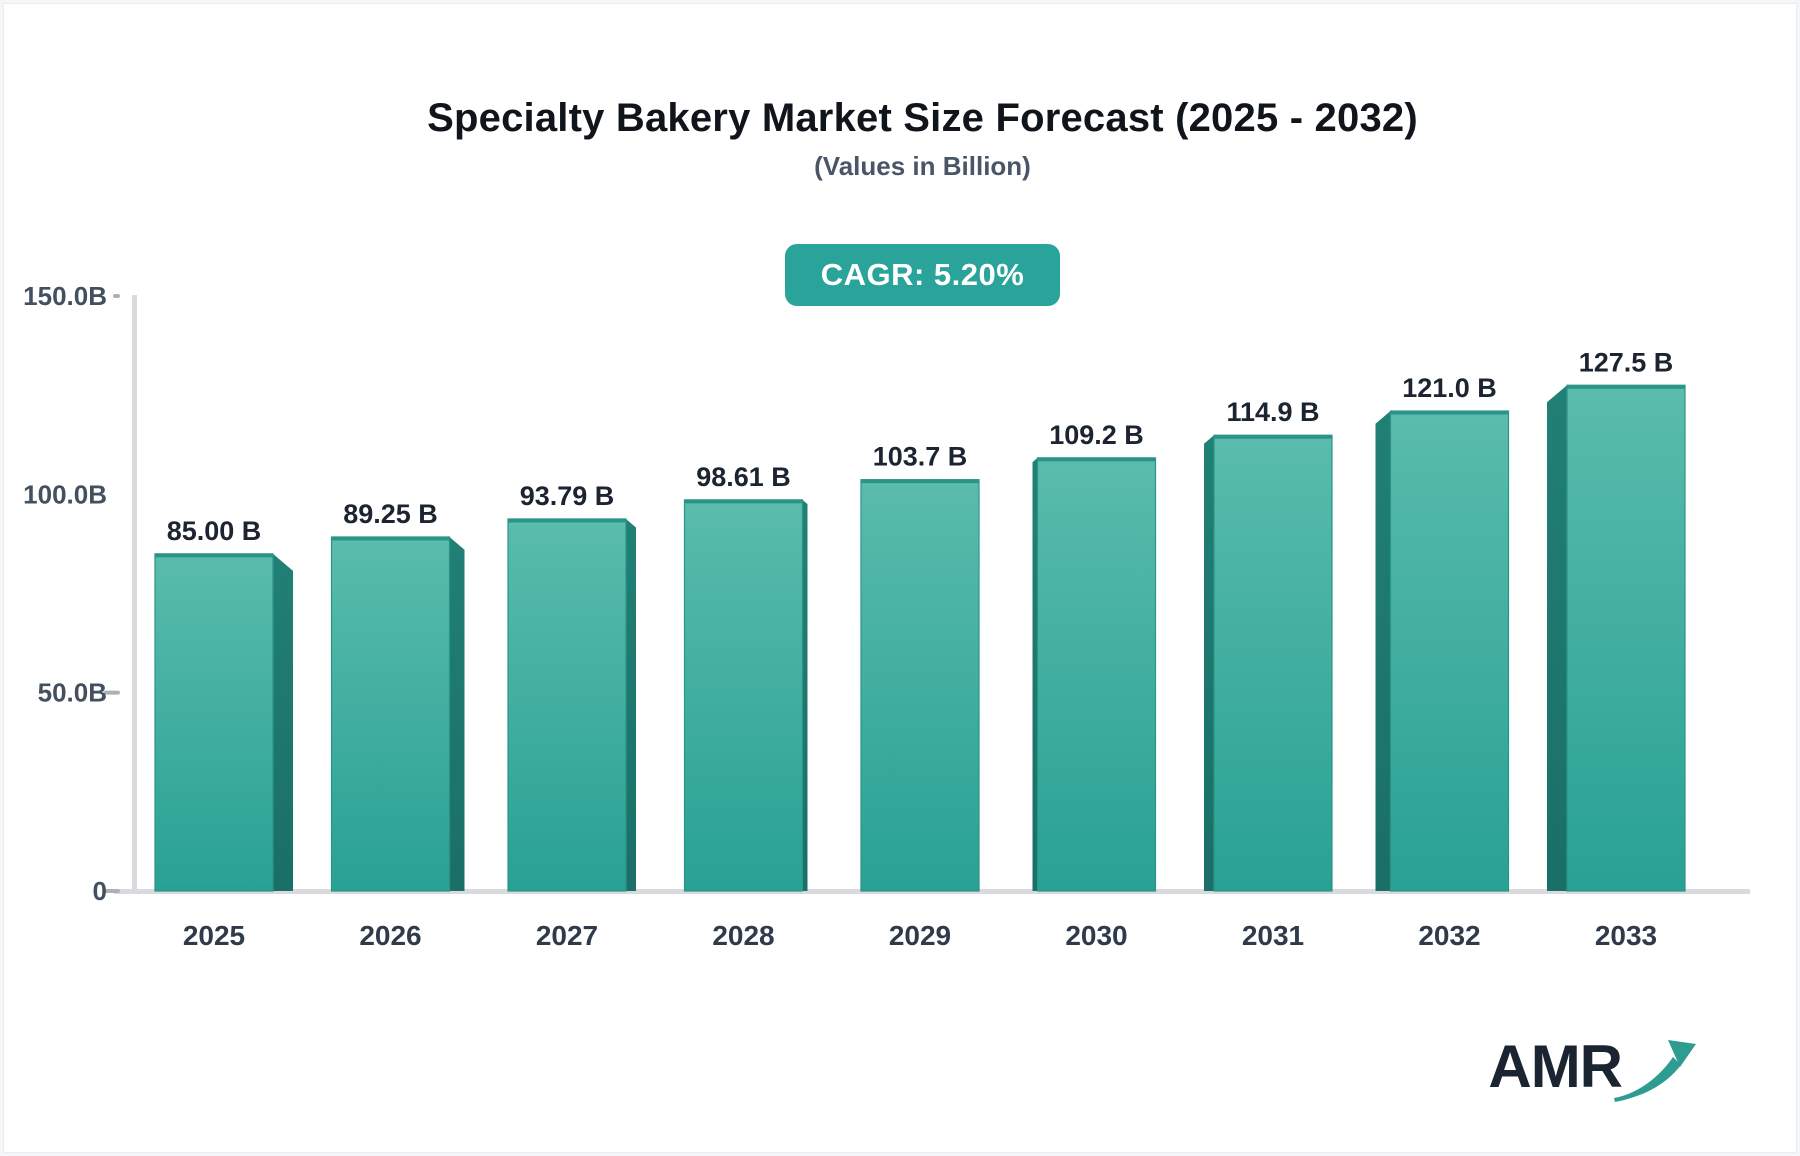 Image resolution: width=1800 pixels, height=1156 pixels. I want to click on bar-2032, so click(1449, 651).